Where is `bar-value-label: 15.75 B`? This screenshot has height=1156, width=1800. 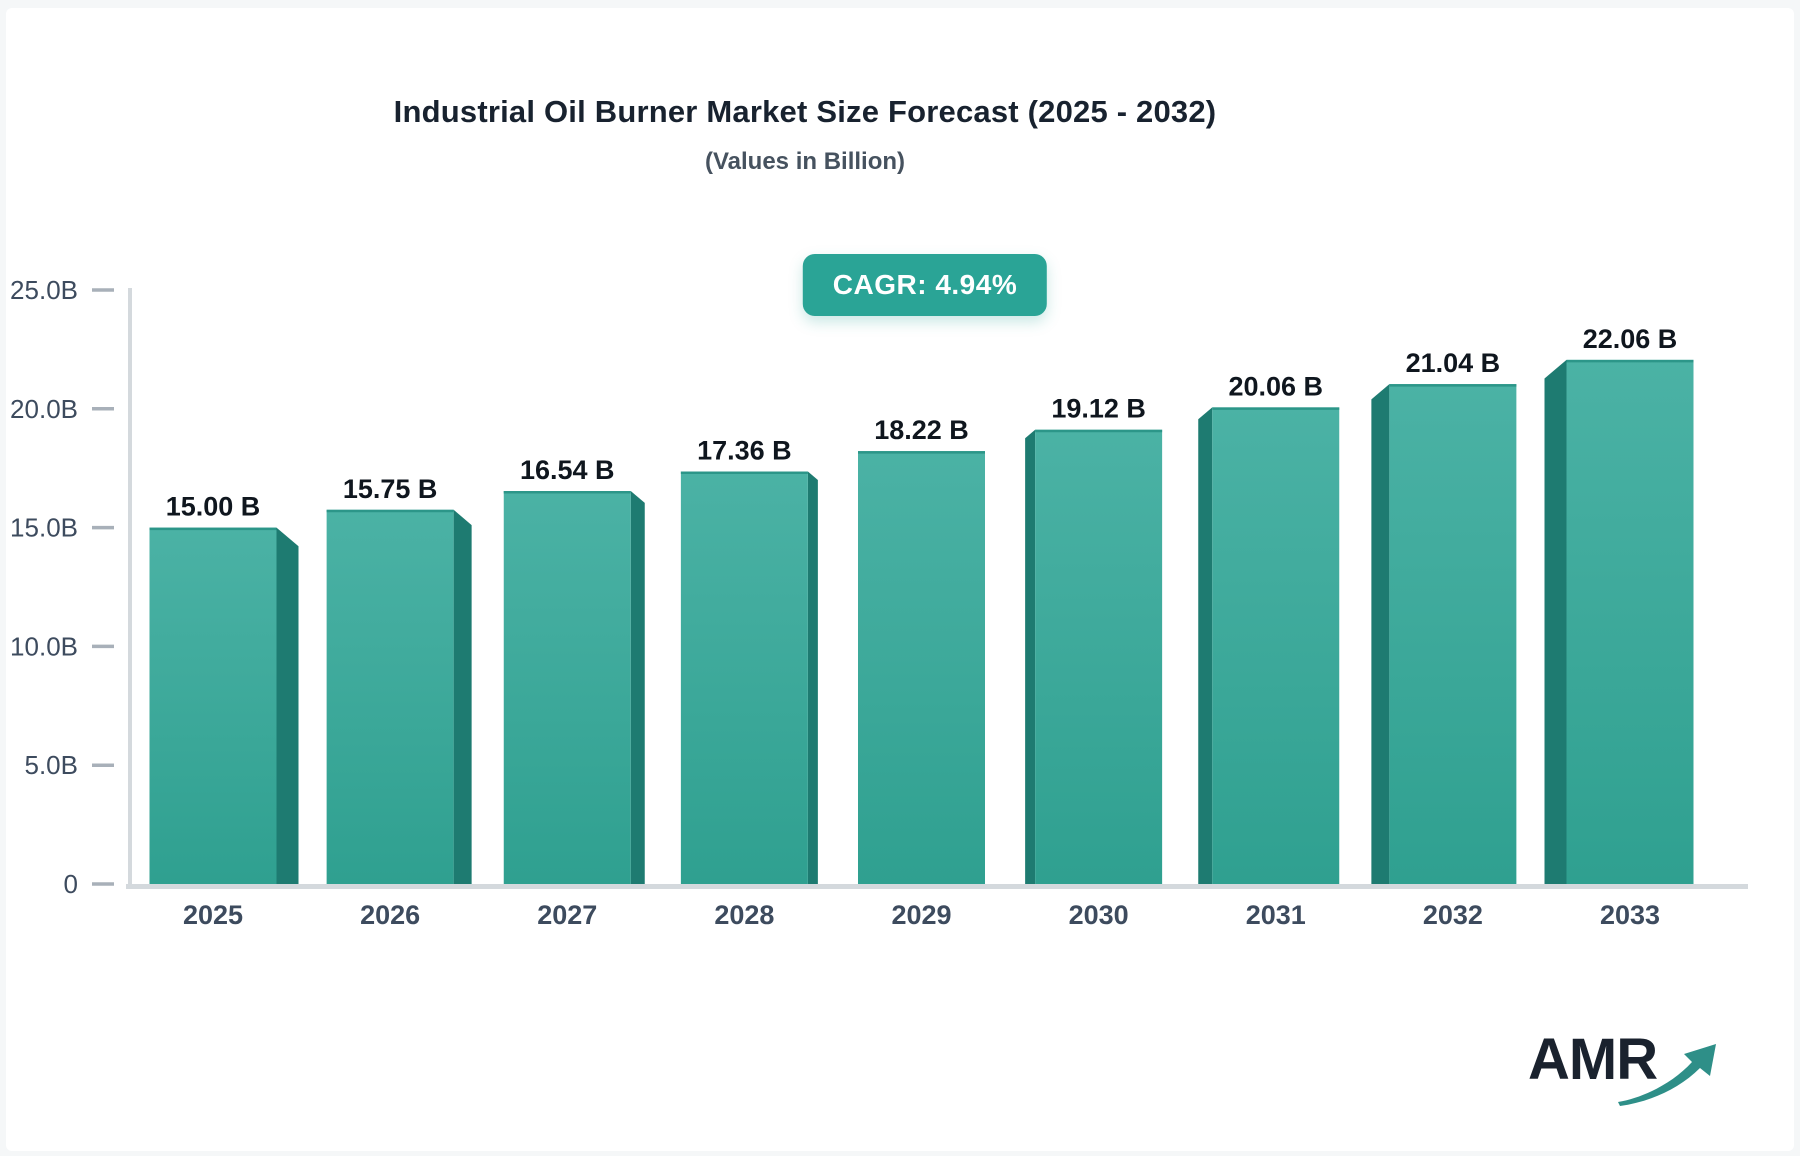
bar-value-label: 15.75 B is located at coordinates (390, 489).